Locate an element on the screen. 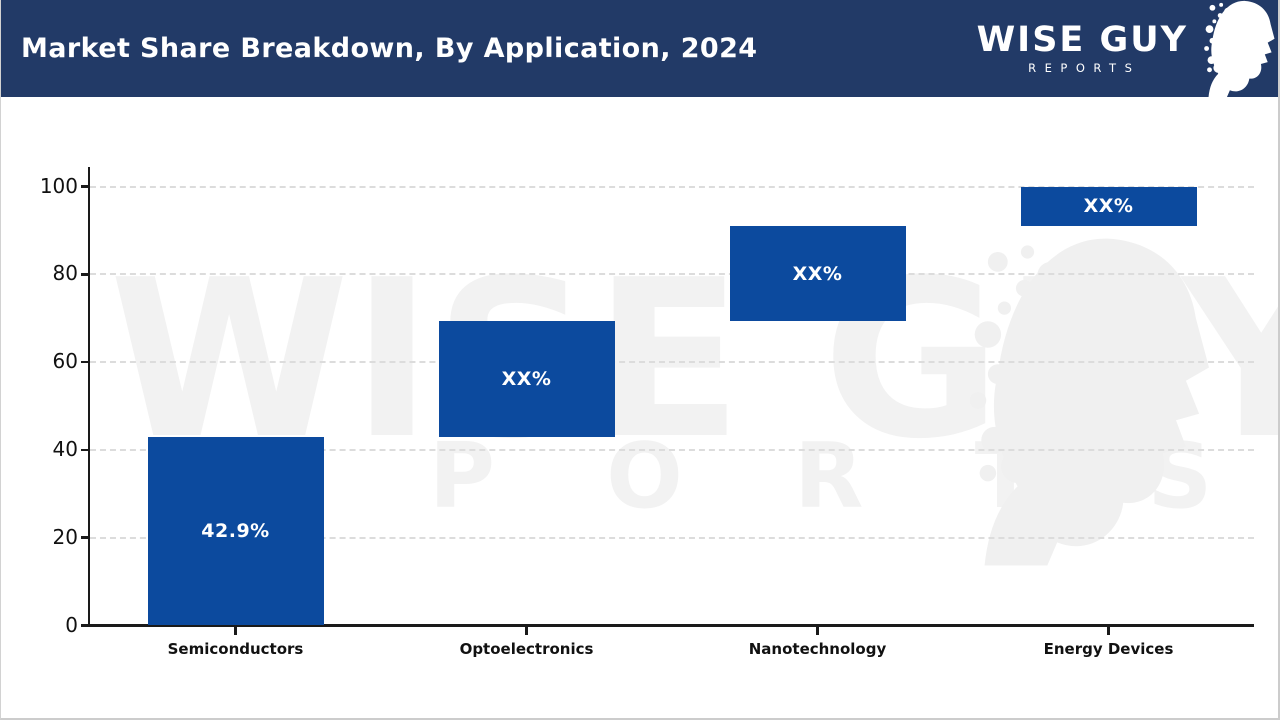  x-axis-line is located at coordinates (670, 625).